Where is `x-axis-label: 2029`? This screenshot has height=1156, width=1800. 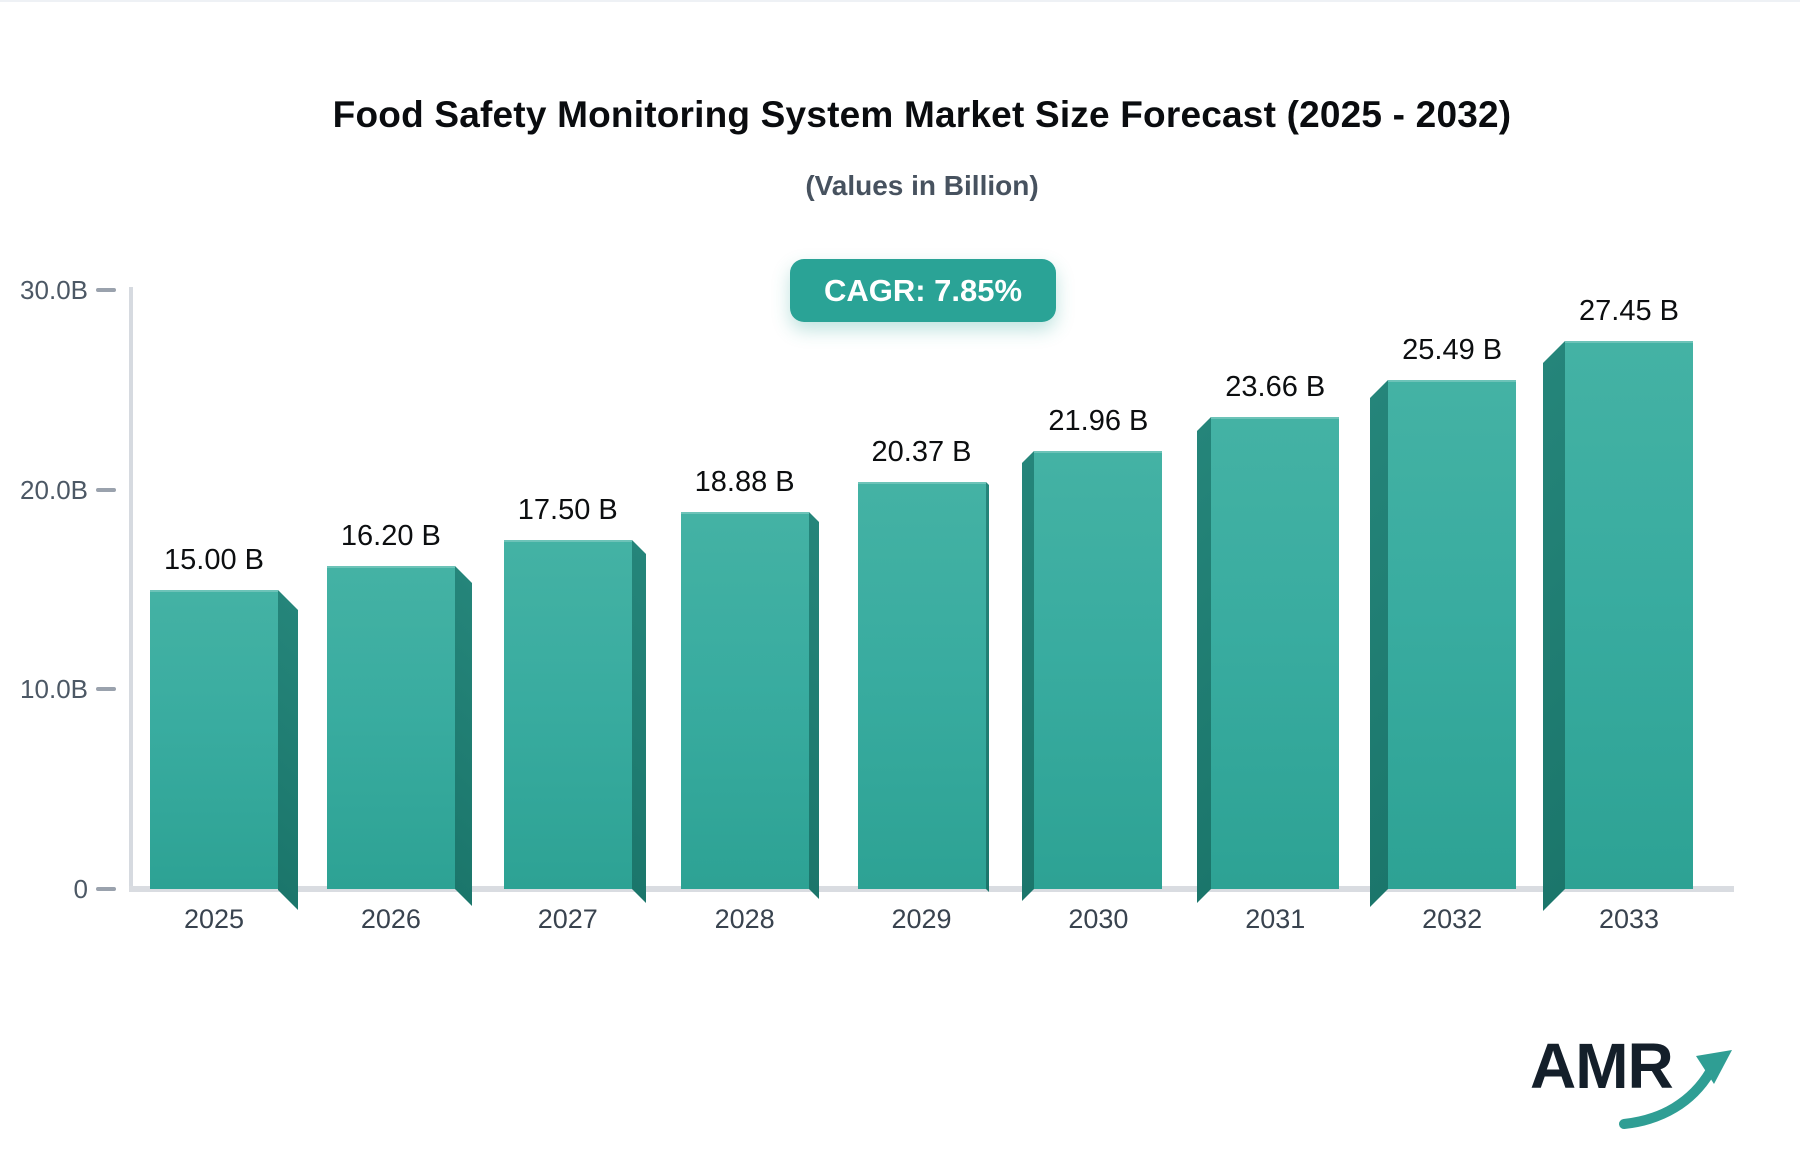 x-axis-label: 2029 is located at coordinates (921, 919).